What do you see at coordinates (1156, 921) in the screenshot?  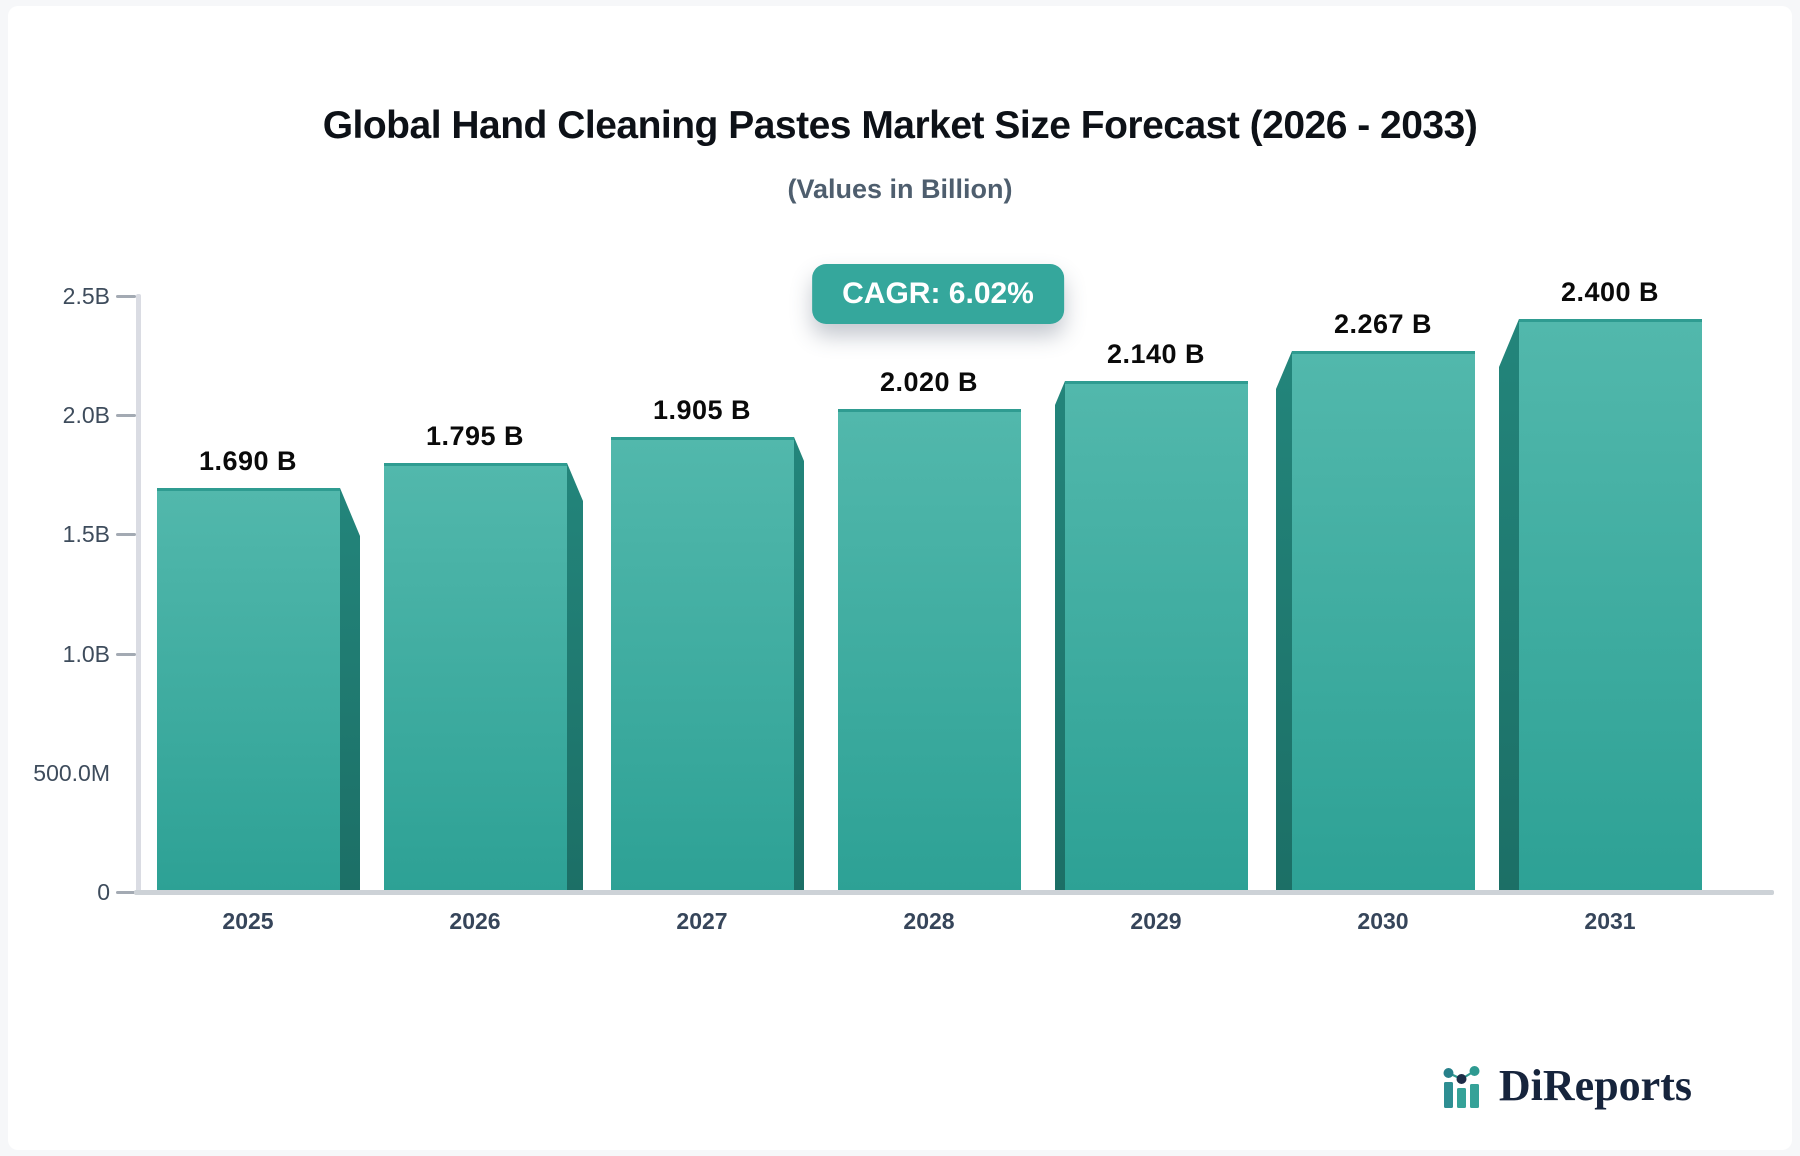 I see `x-axis-label-2029: 2029` at bounding box center [1156, 921].